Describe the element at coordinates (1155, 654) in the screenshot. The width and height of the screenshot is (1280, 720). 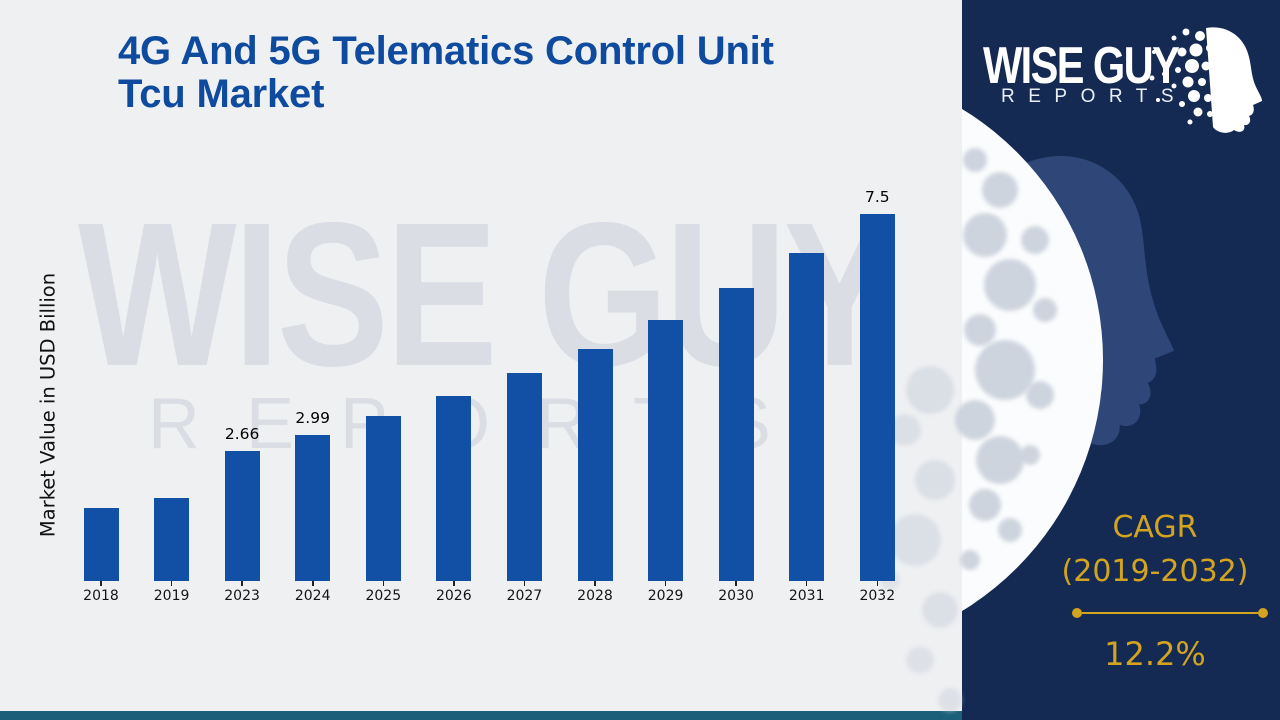
I see `cagr-value: 12.2%` at that location.